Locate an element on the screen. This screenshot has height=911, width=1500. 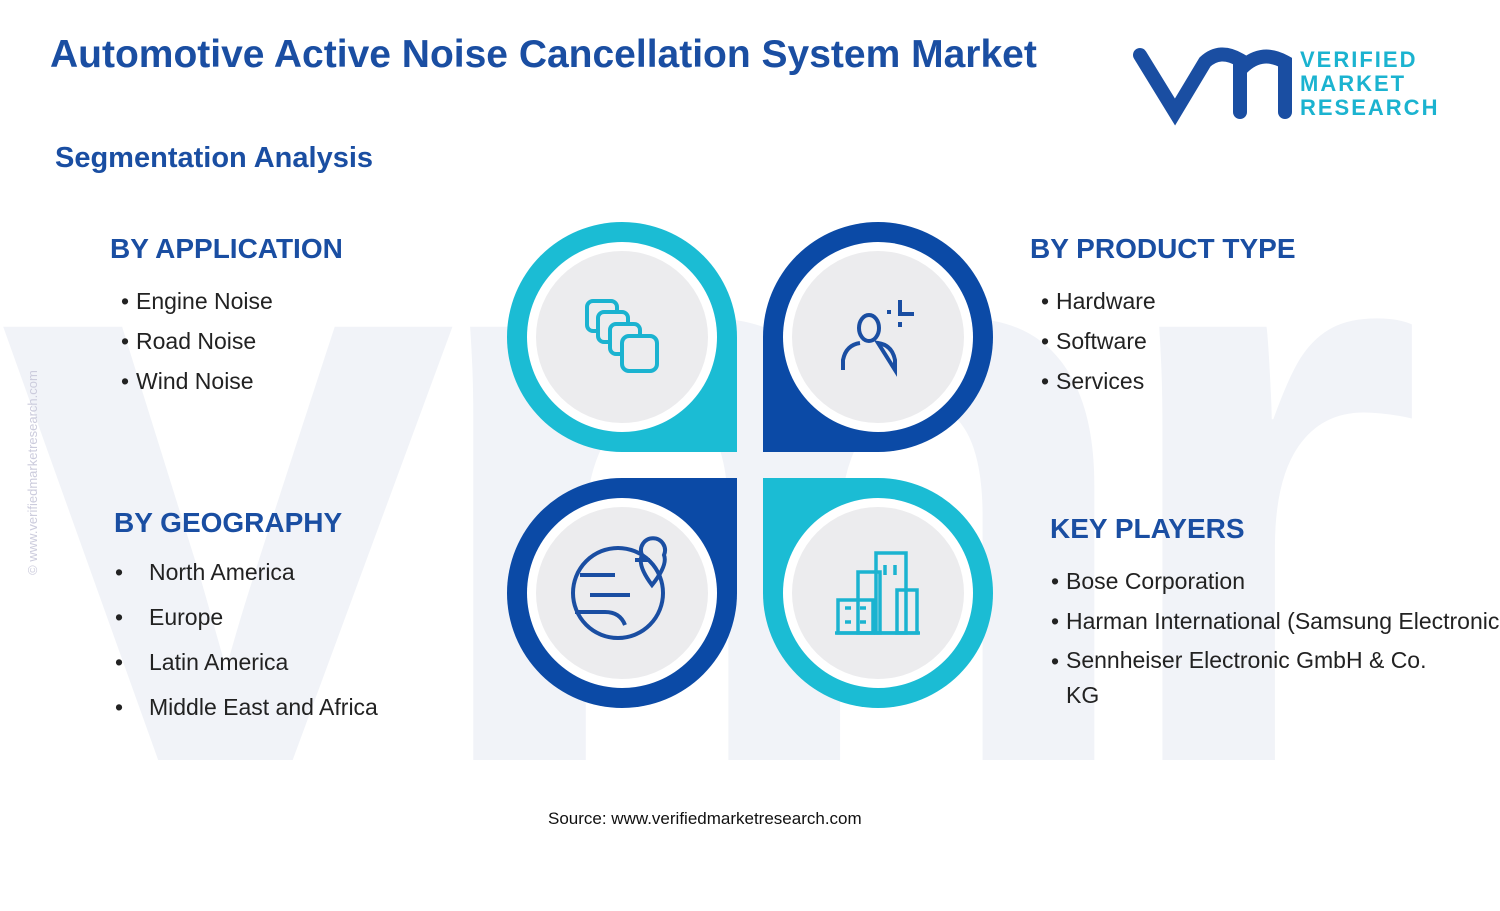
section-heading: KEY PLAYERS is located at coordinates (1147, 528).